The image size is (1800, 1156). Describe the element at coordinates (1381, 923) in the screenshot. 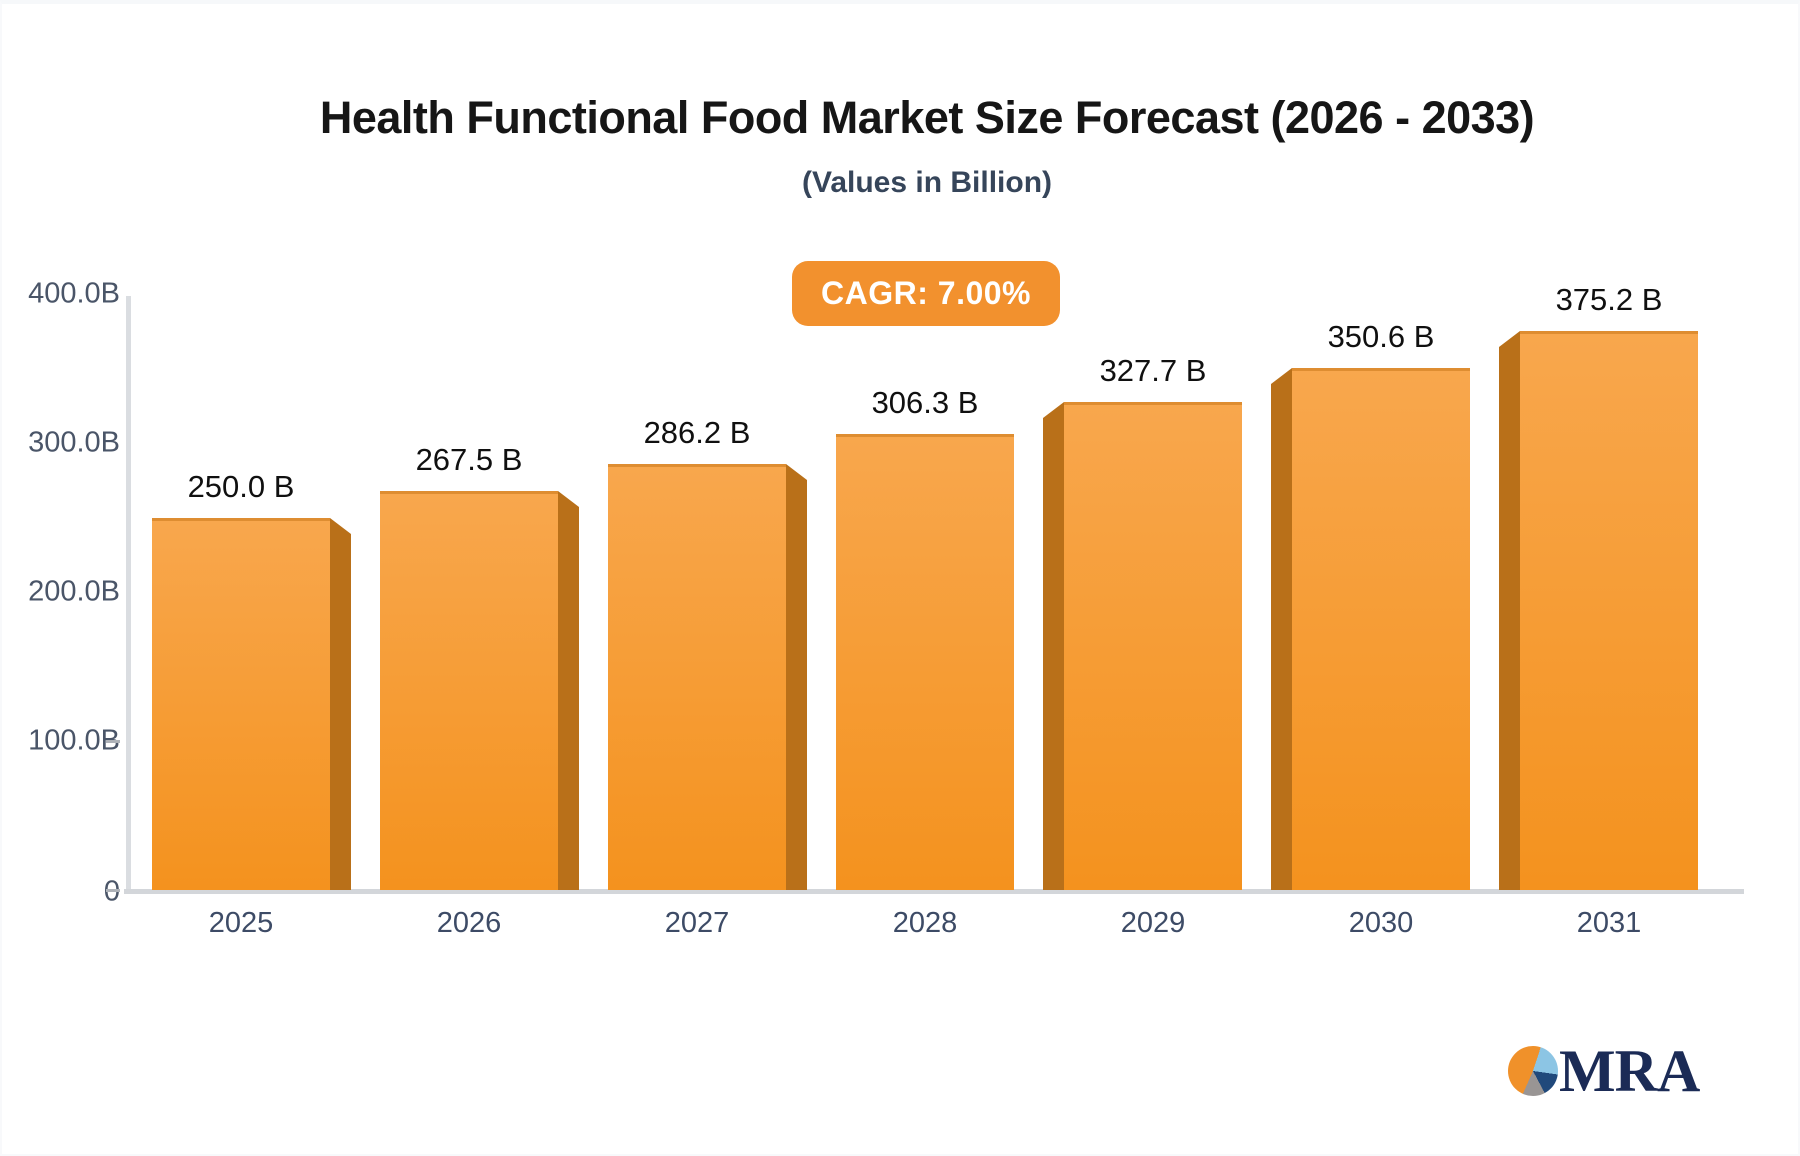

I see `x-axis-label-2030: 2030` at that location.